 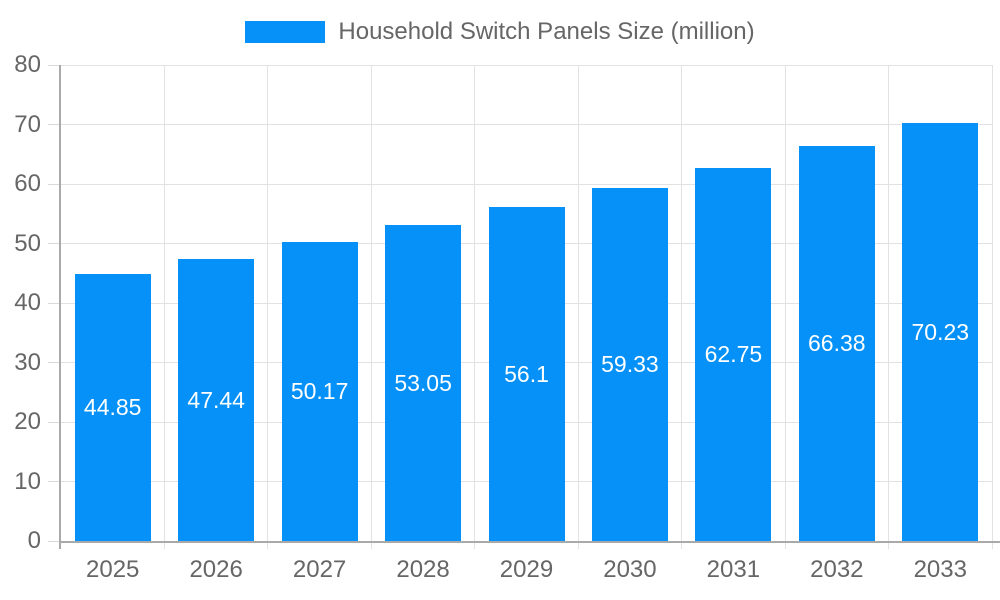 I want to click on bar-value-label: 47.44, so click(x=216, y=399).